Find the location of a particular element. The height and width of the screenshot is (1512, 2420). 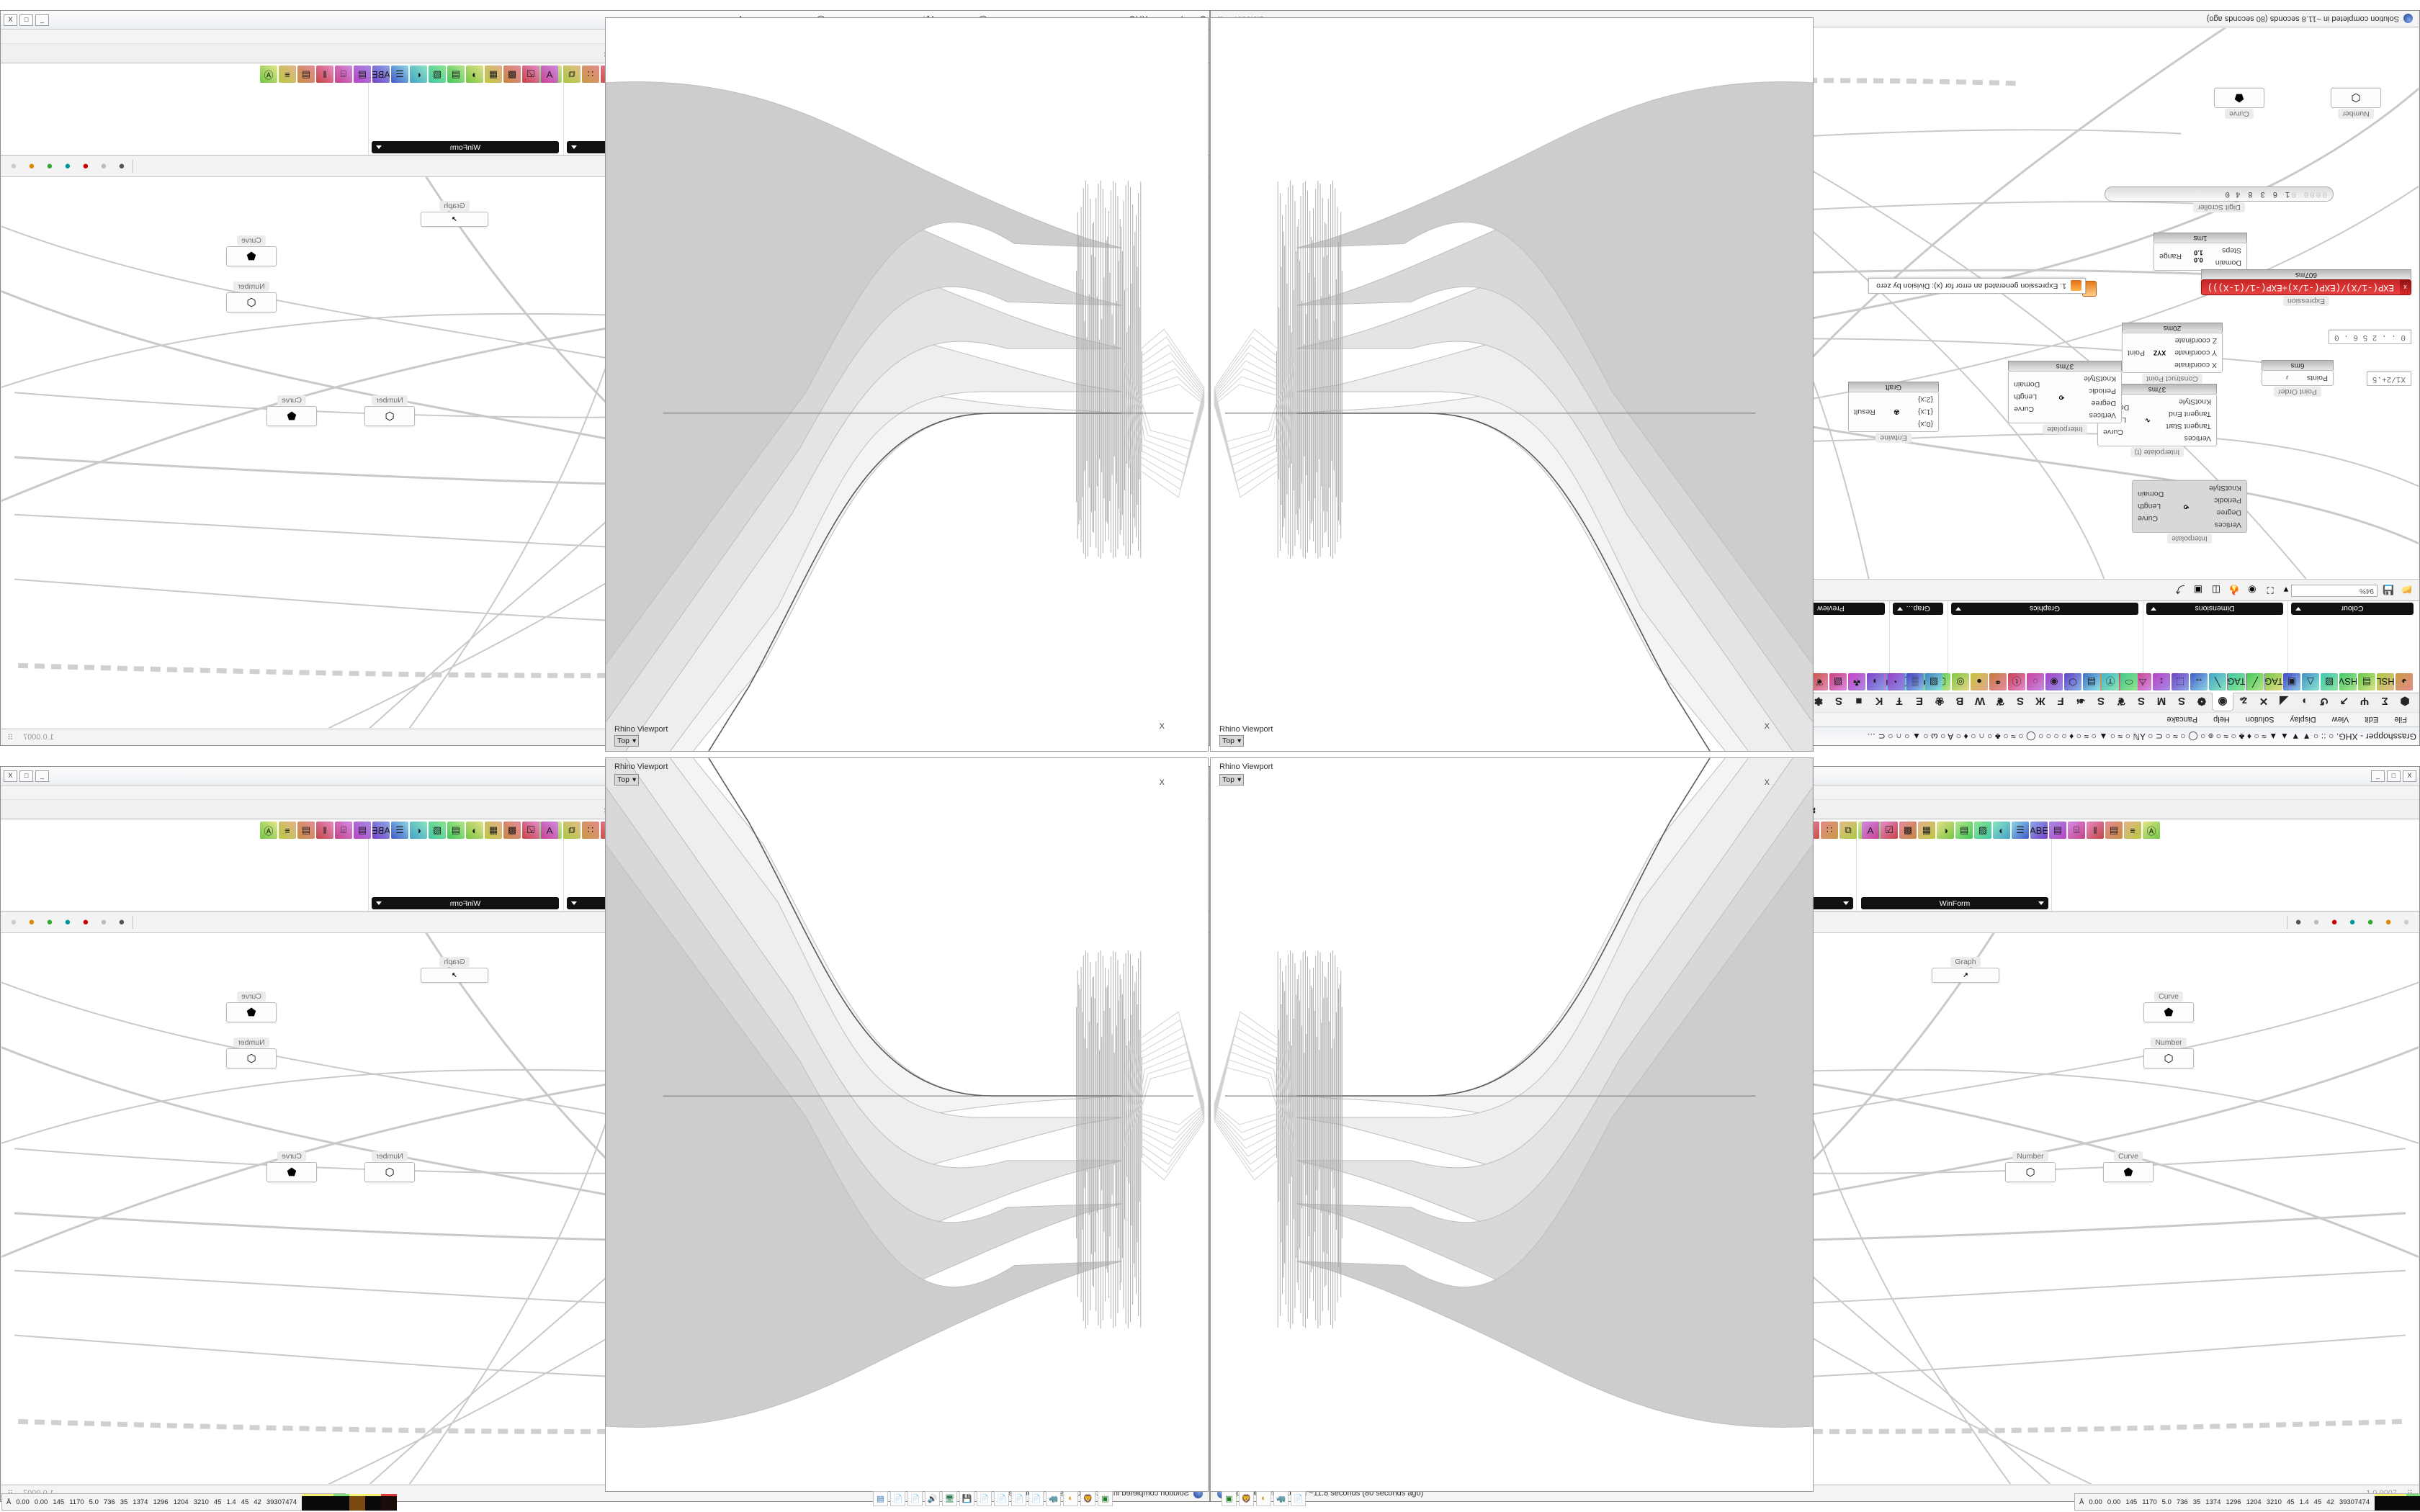

mat2-icon: ● is located at coordinates (50, 166).